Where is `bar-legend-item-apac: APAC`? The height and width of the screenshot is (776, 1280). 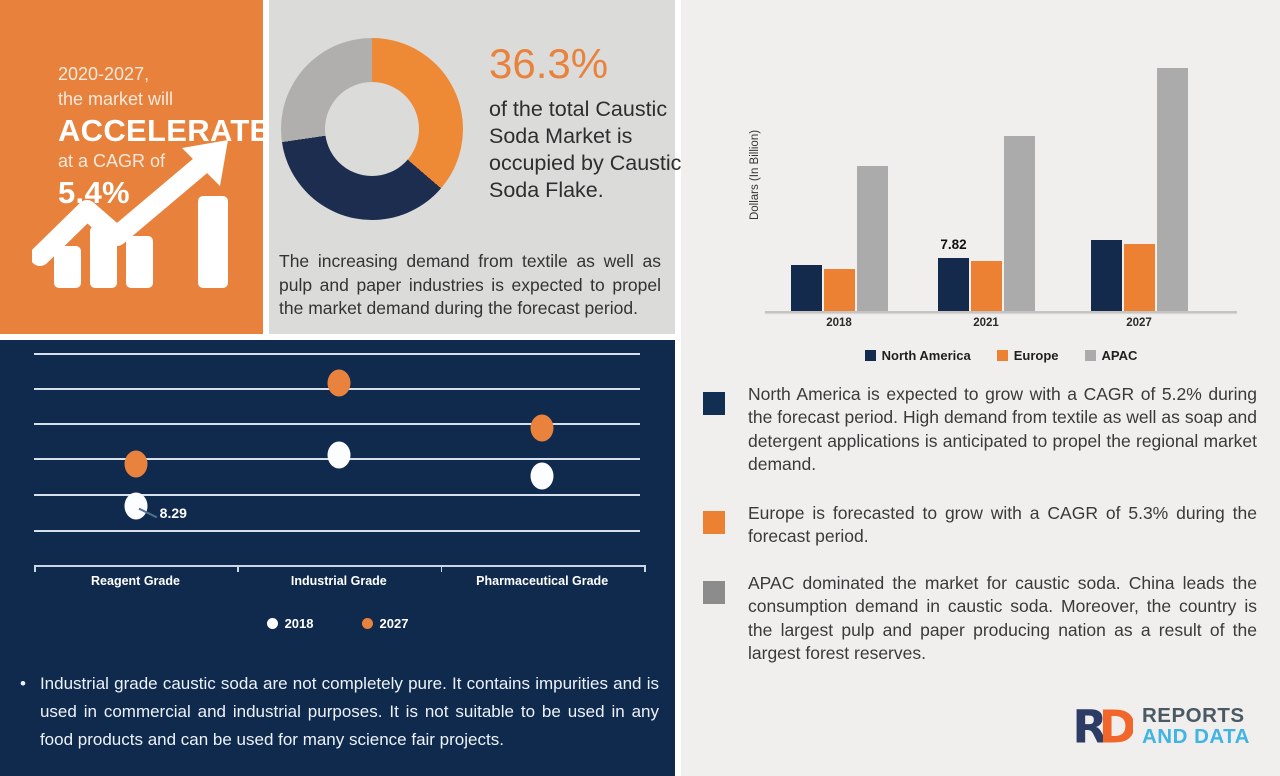
bar-legend-item-apac: APAC is located at coordinates (1111, 355).